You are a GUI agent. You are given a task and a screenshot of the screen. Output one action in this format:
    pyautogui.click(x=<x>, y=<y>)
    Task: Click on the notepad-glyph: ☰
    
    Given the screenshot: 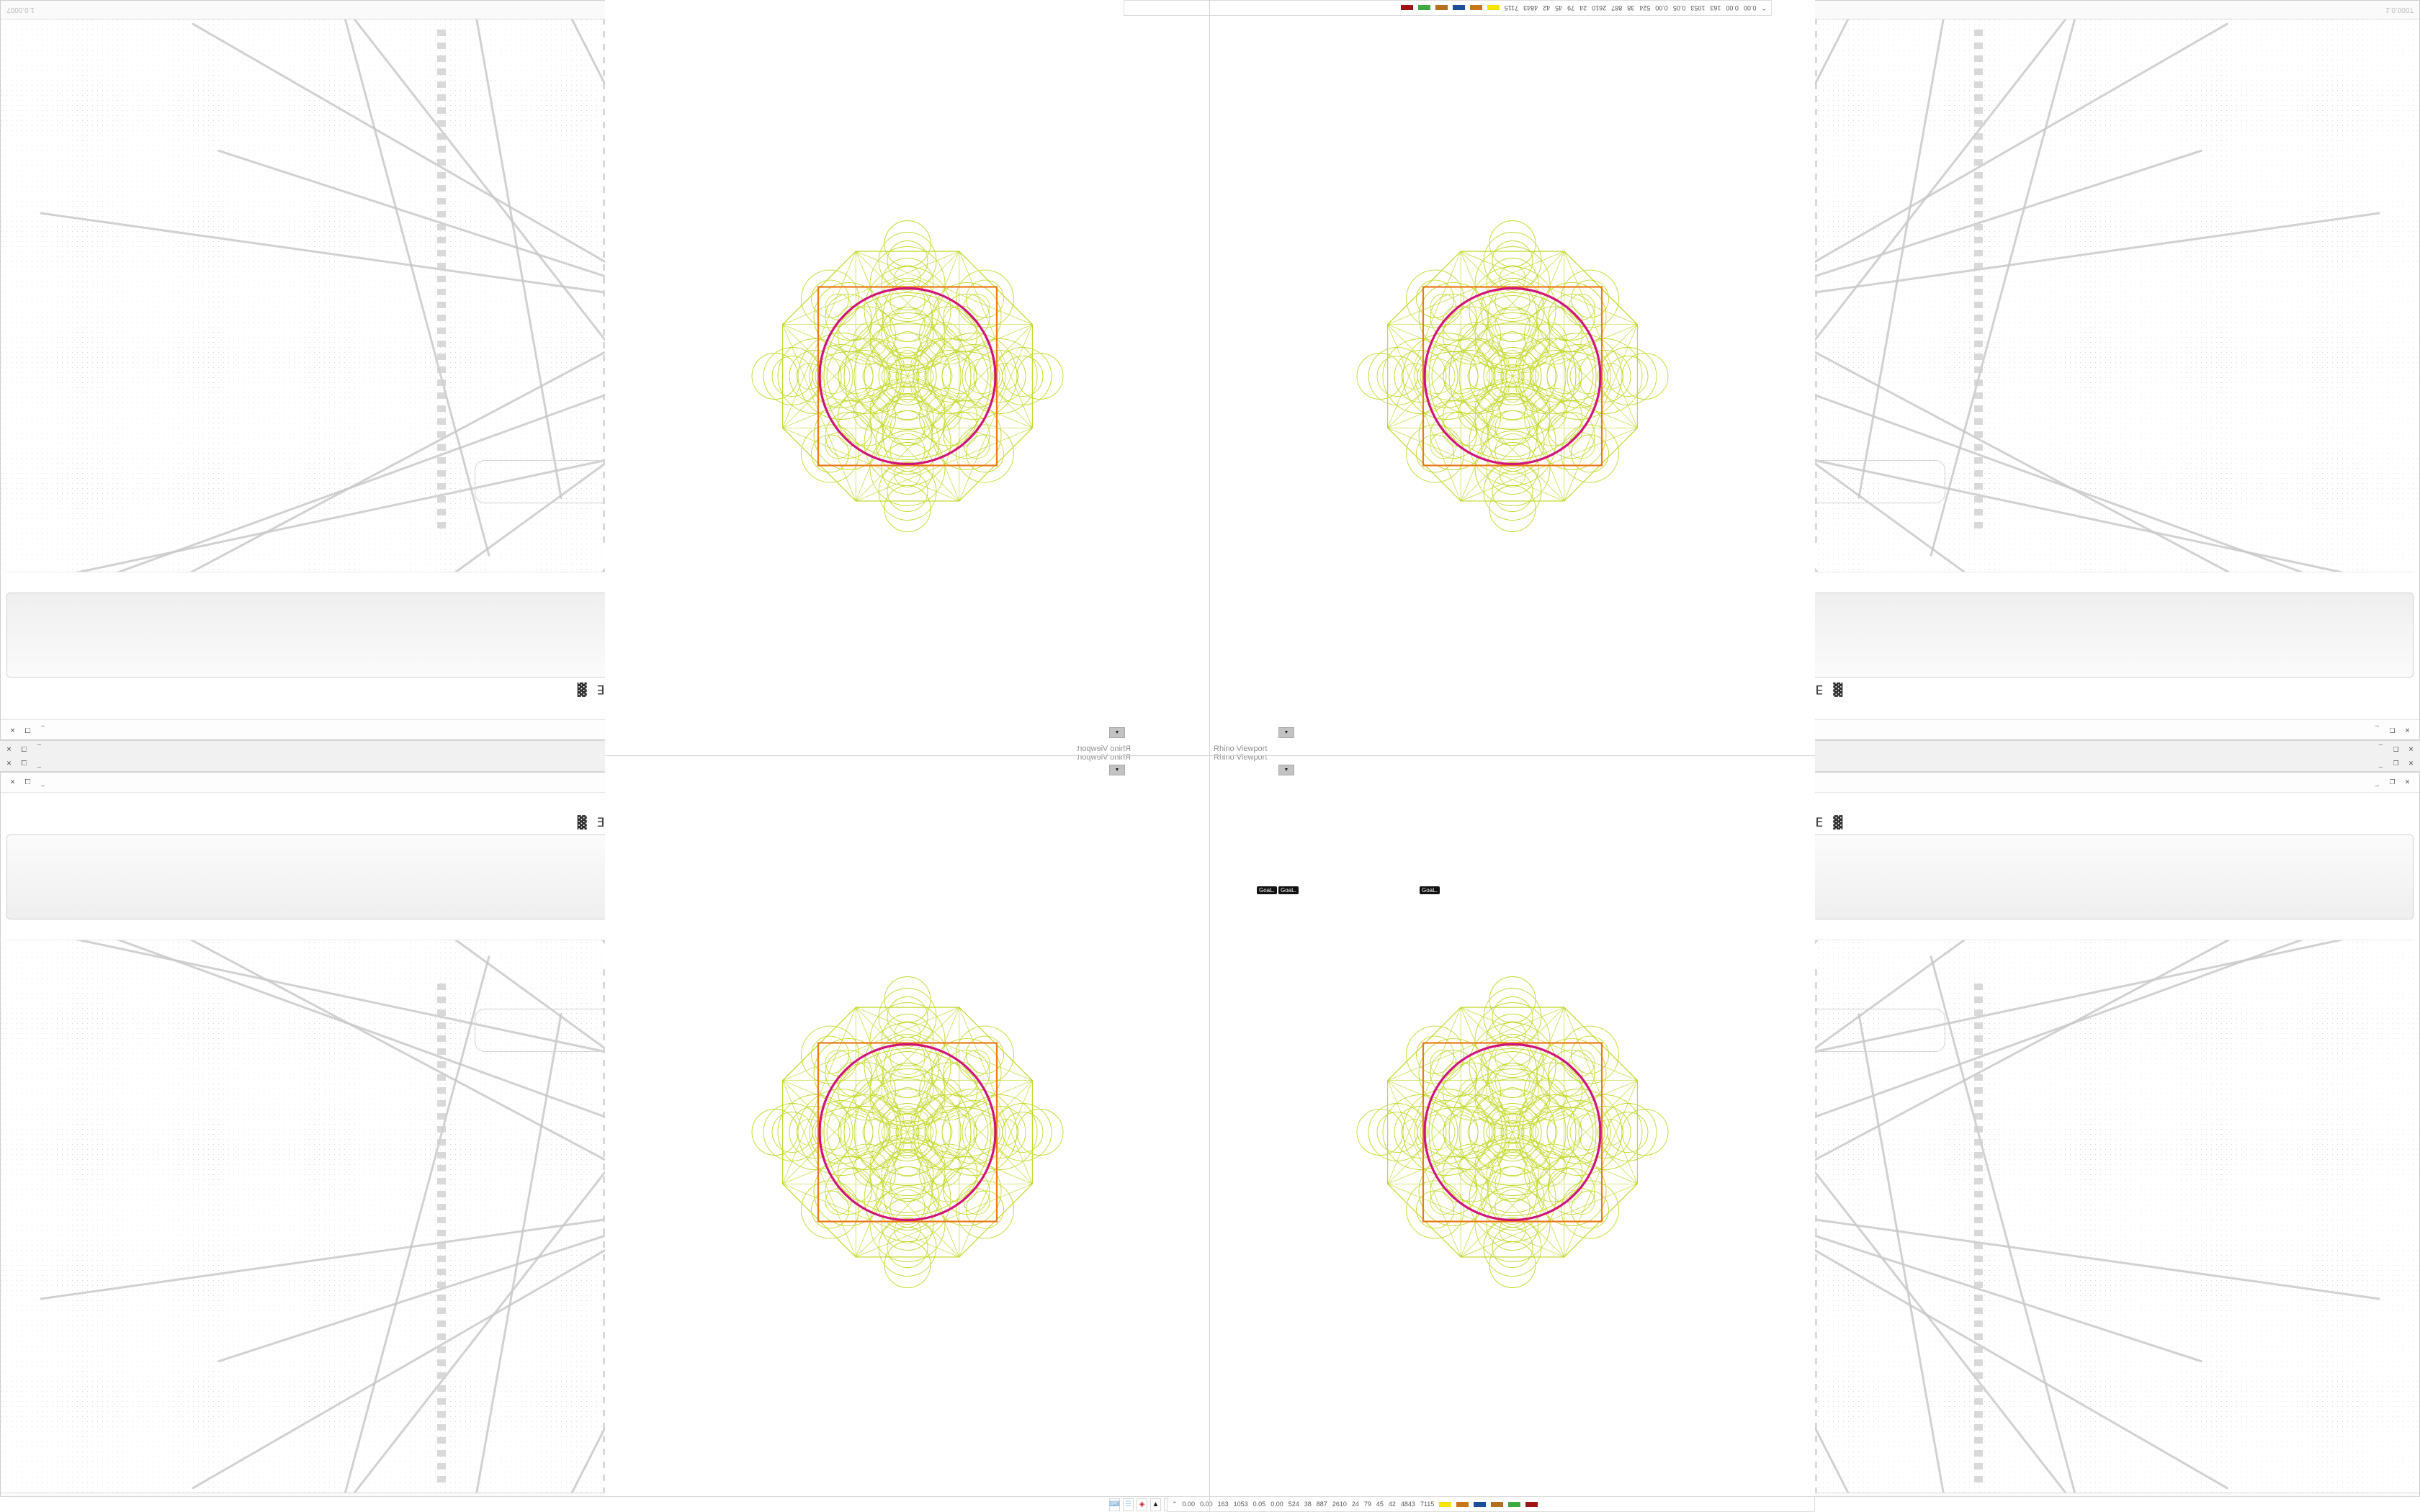 What is the action you would take?
    pyautogui.click(x=1128, y=1504)
    